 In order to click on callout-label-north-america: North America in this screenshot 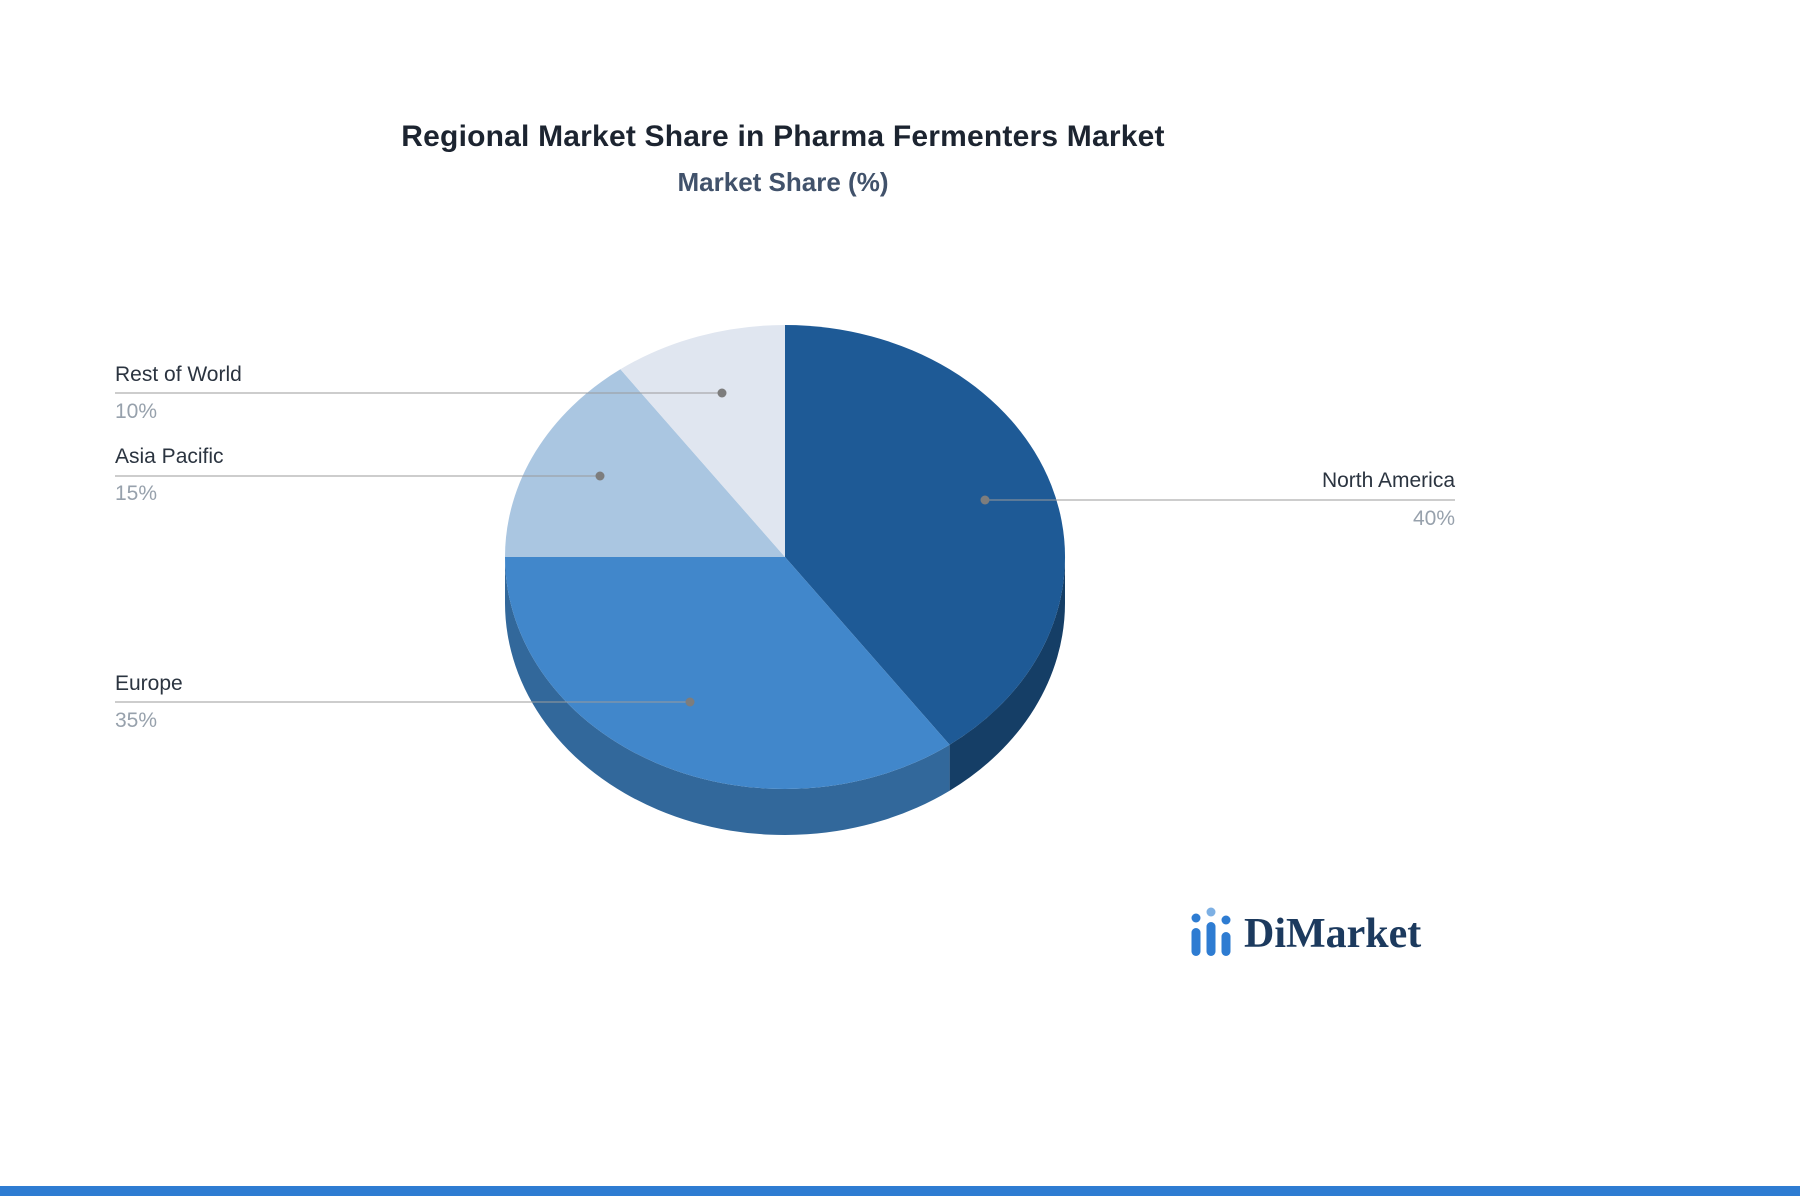, I will do `click(1388, 480)`.